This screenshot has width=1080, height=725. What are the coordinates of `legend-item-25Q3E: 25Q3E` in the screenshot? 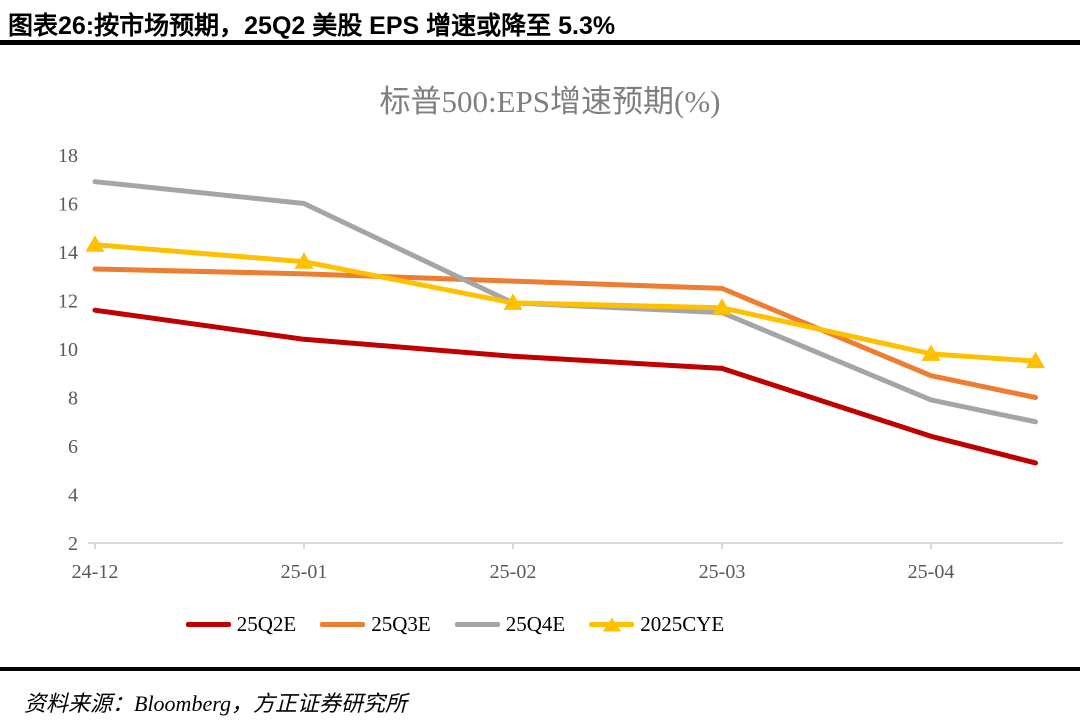 It's located at (375, 624).